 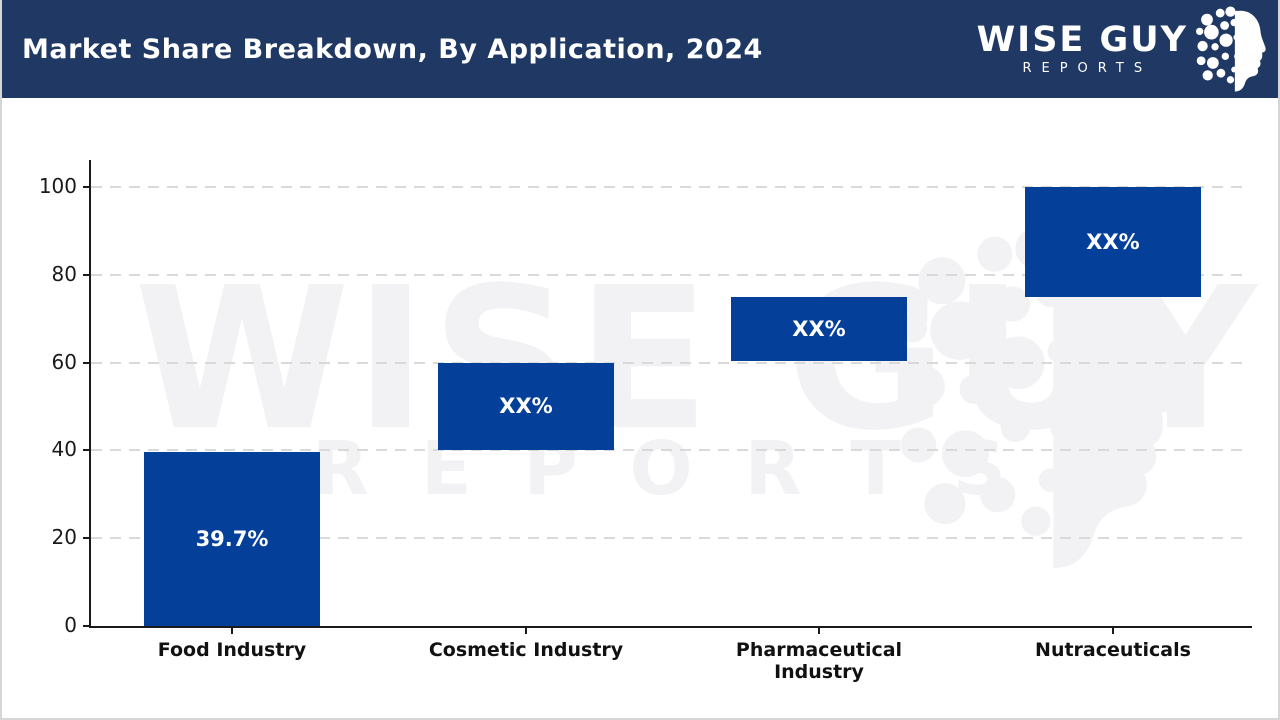 What do you see at coordinates (90, 394) in the screenshot?
I see `y-axis-spine` at bounding box center [90, 394].